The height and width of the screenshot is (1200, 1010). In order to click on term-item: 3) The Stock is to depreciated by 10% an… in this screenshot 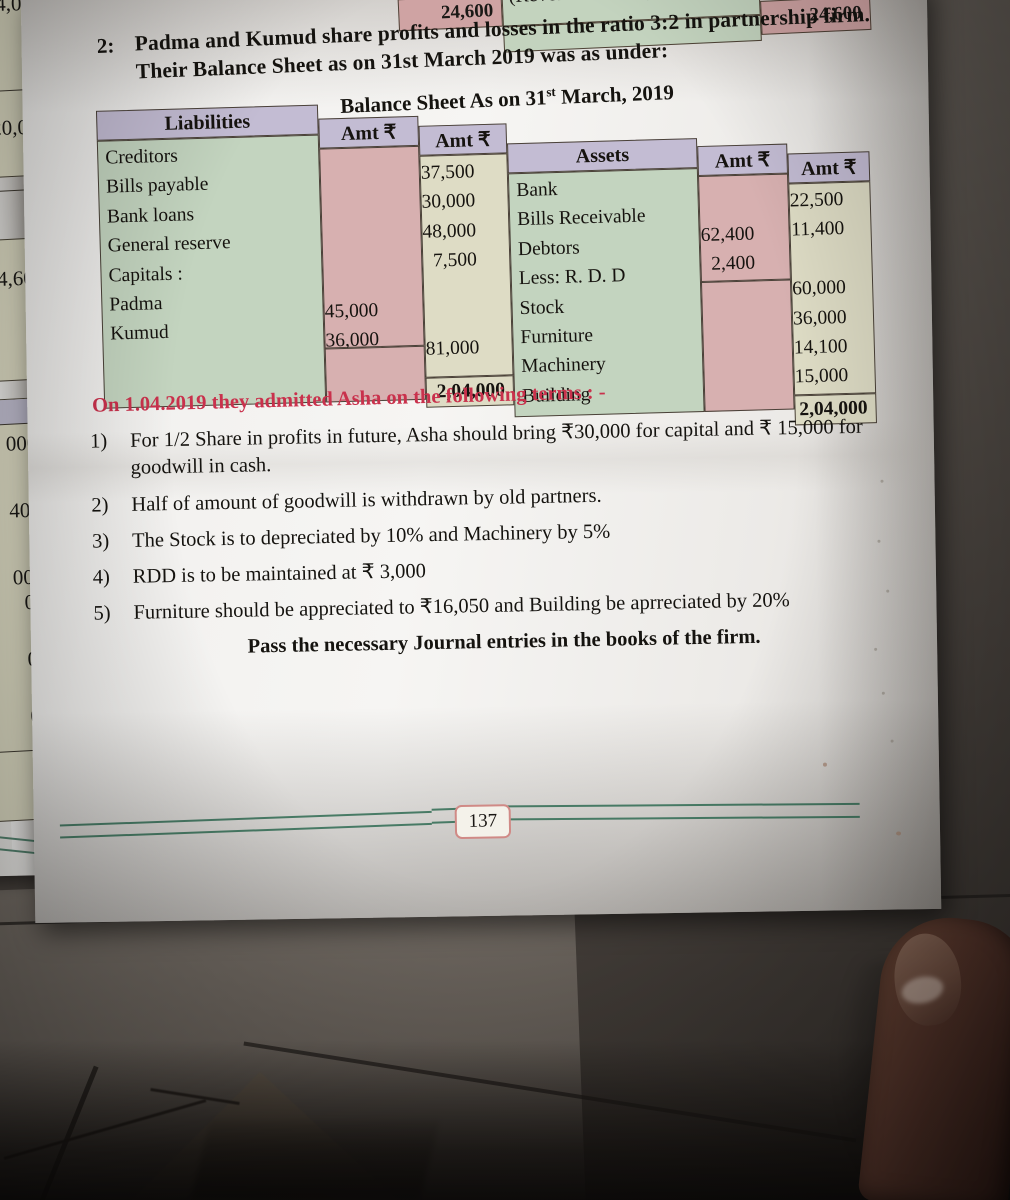, I will do `click(487, 534)`.